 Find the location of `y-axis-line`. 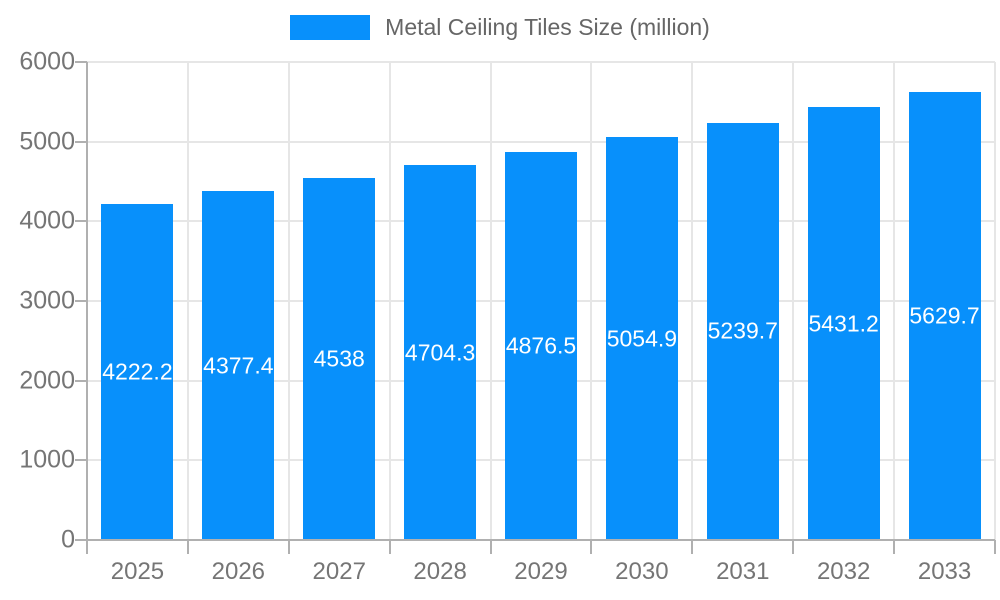

y-axis-line is located at coordinates (87, 301).